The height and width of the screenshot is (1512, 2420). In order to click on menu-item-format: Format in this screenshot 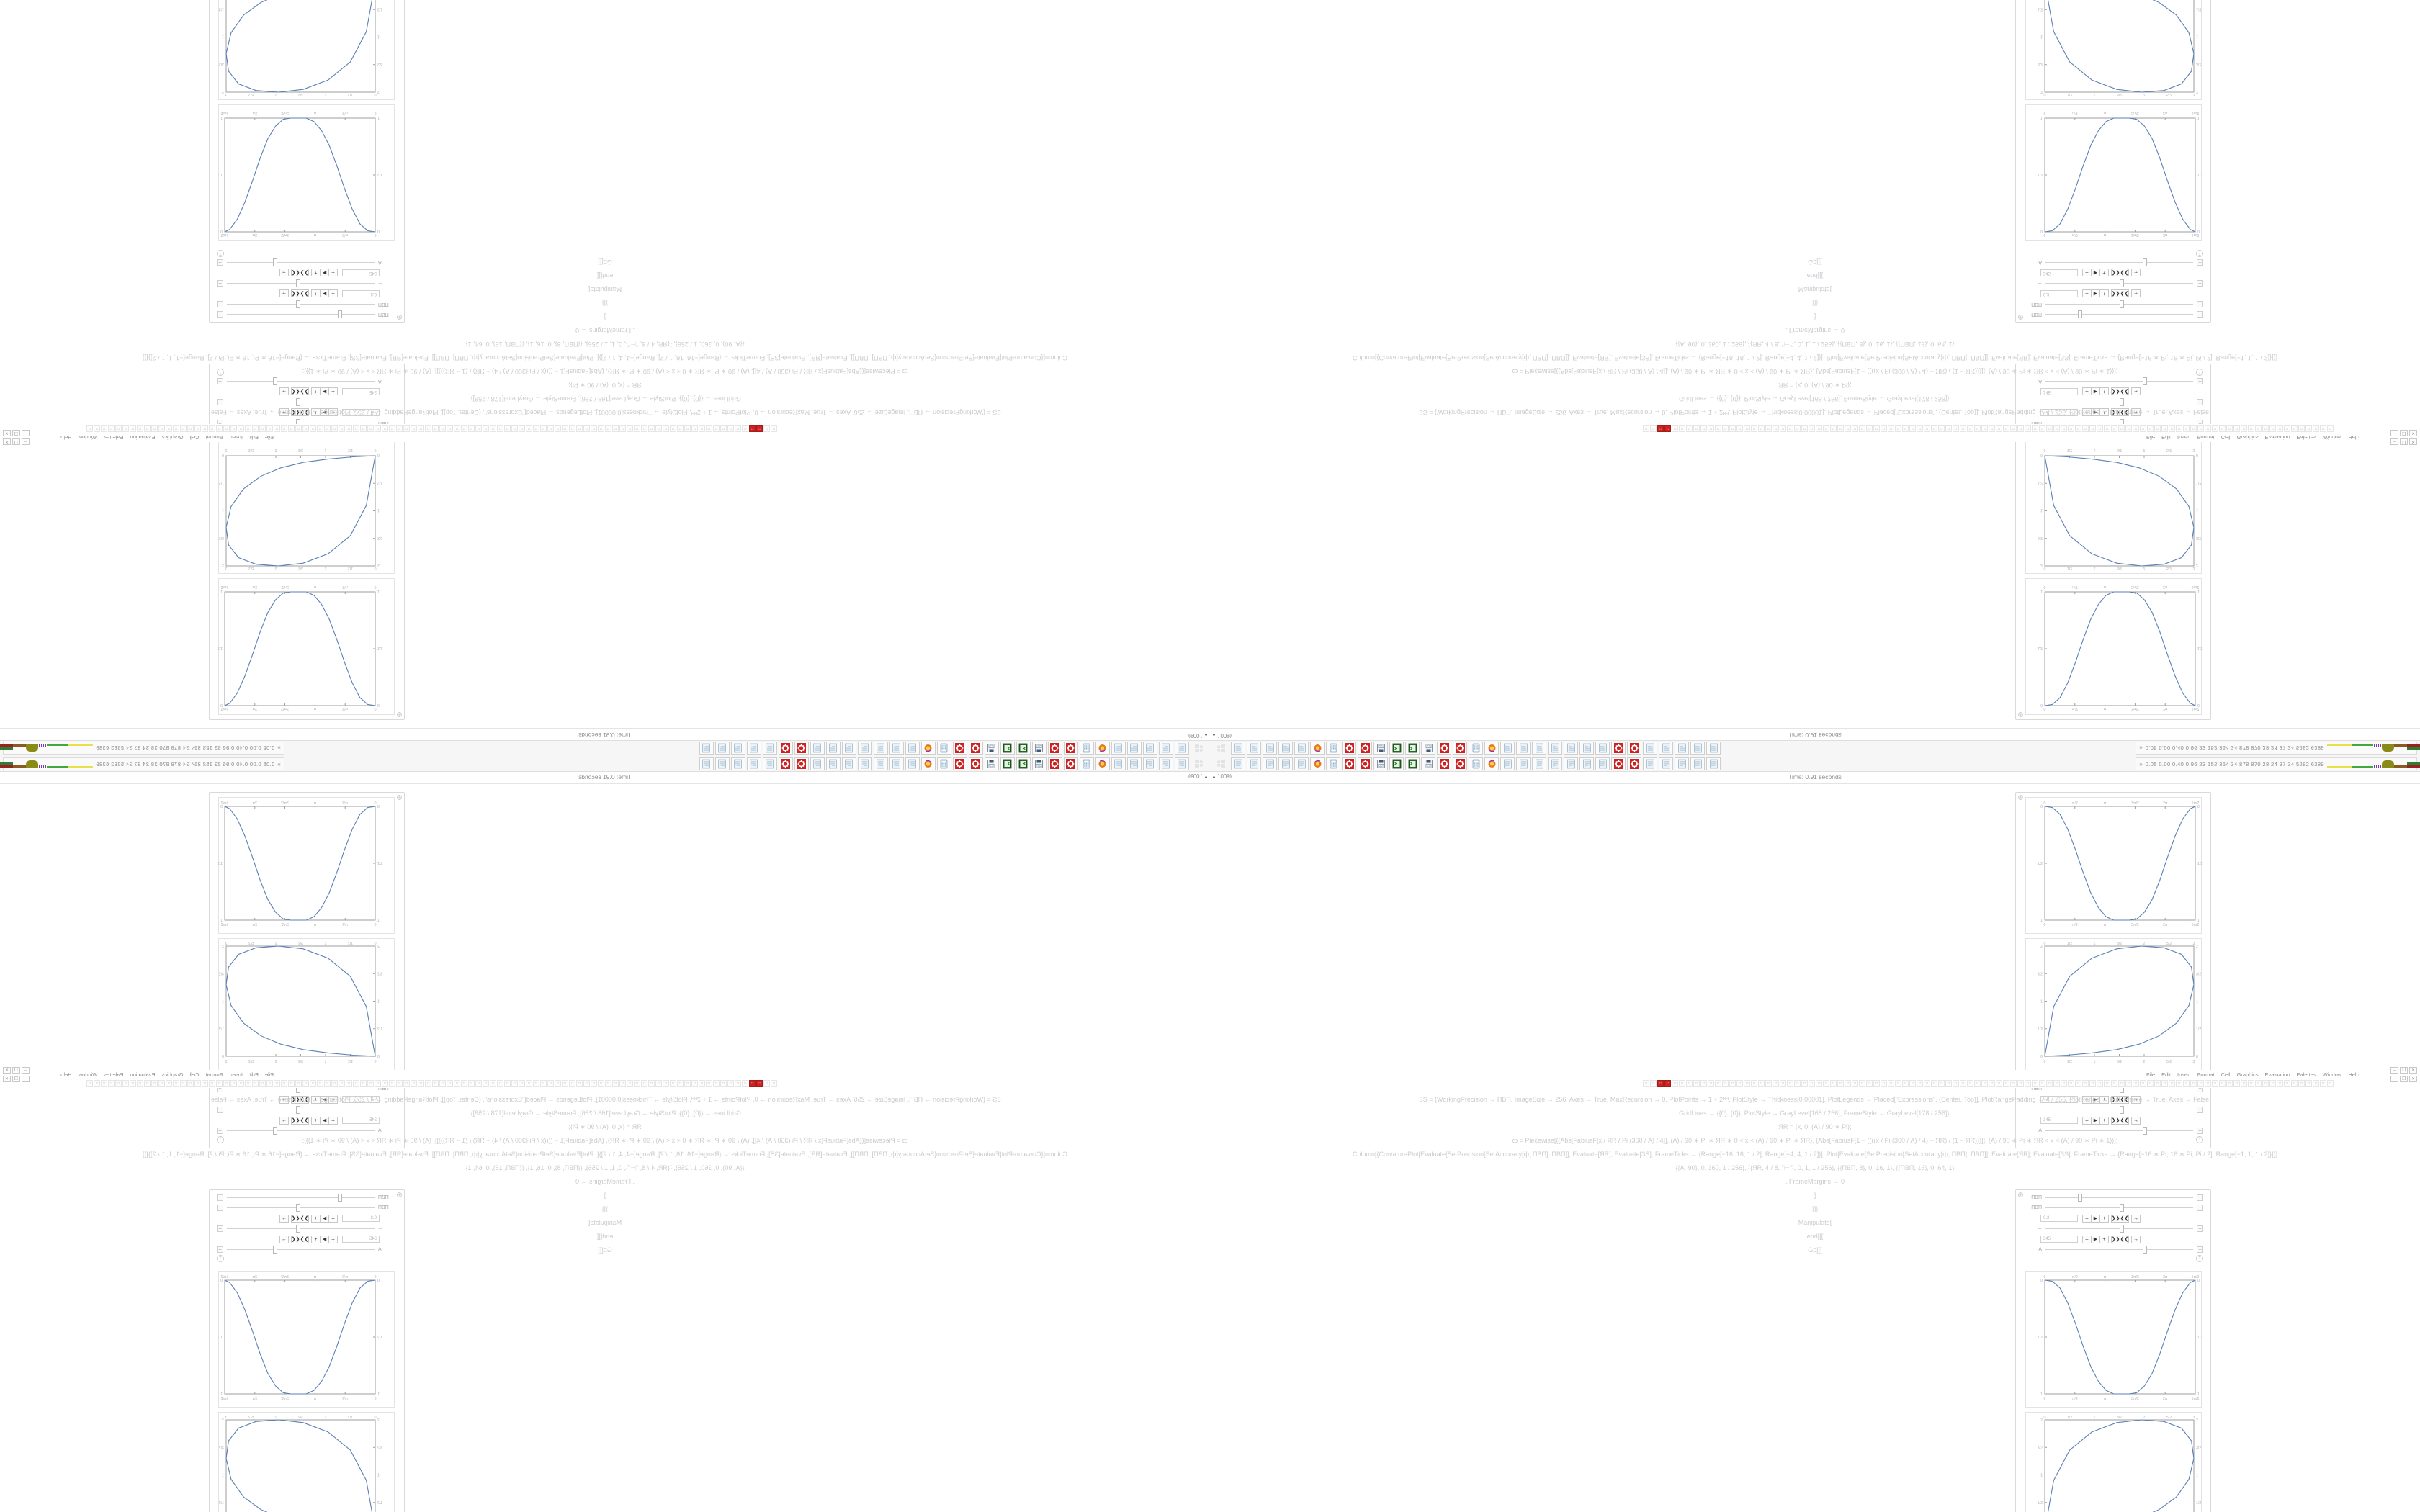, I will do `click(2206, 437)`.